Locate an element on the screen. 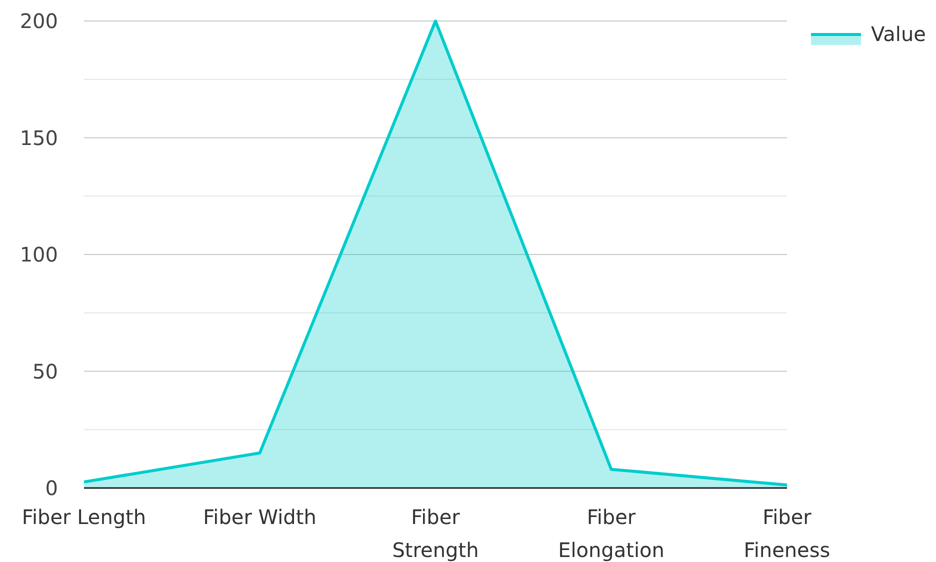  y-tick-label: 0 is located at coordinates (51, 488).